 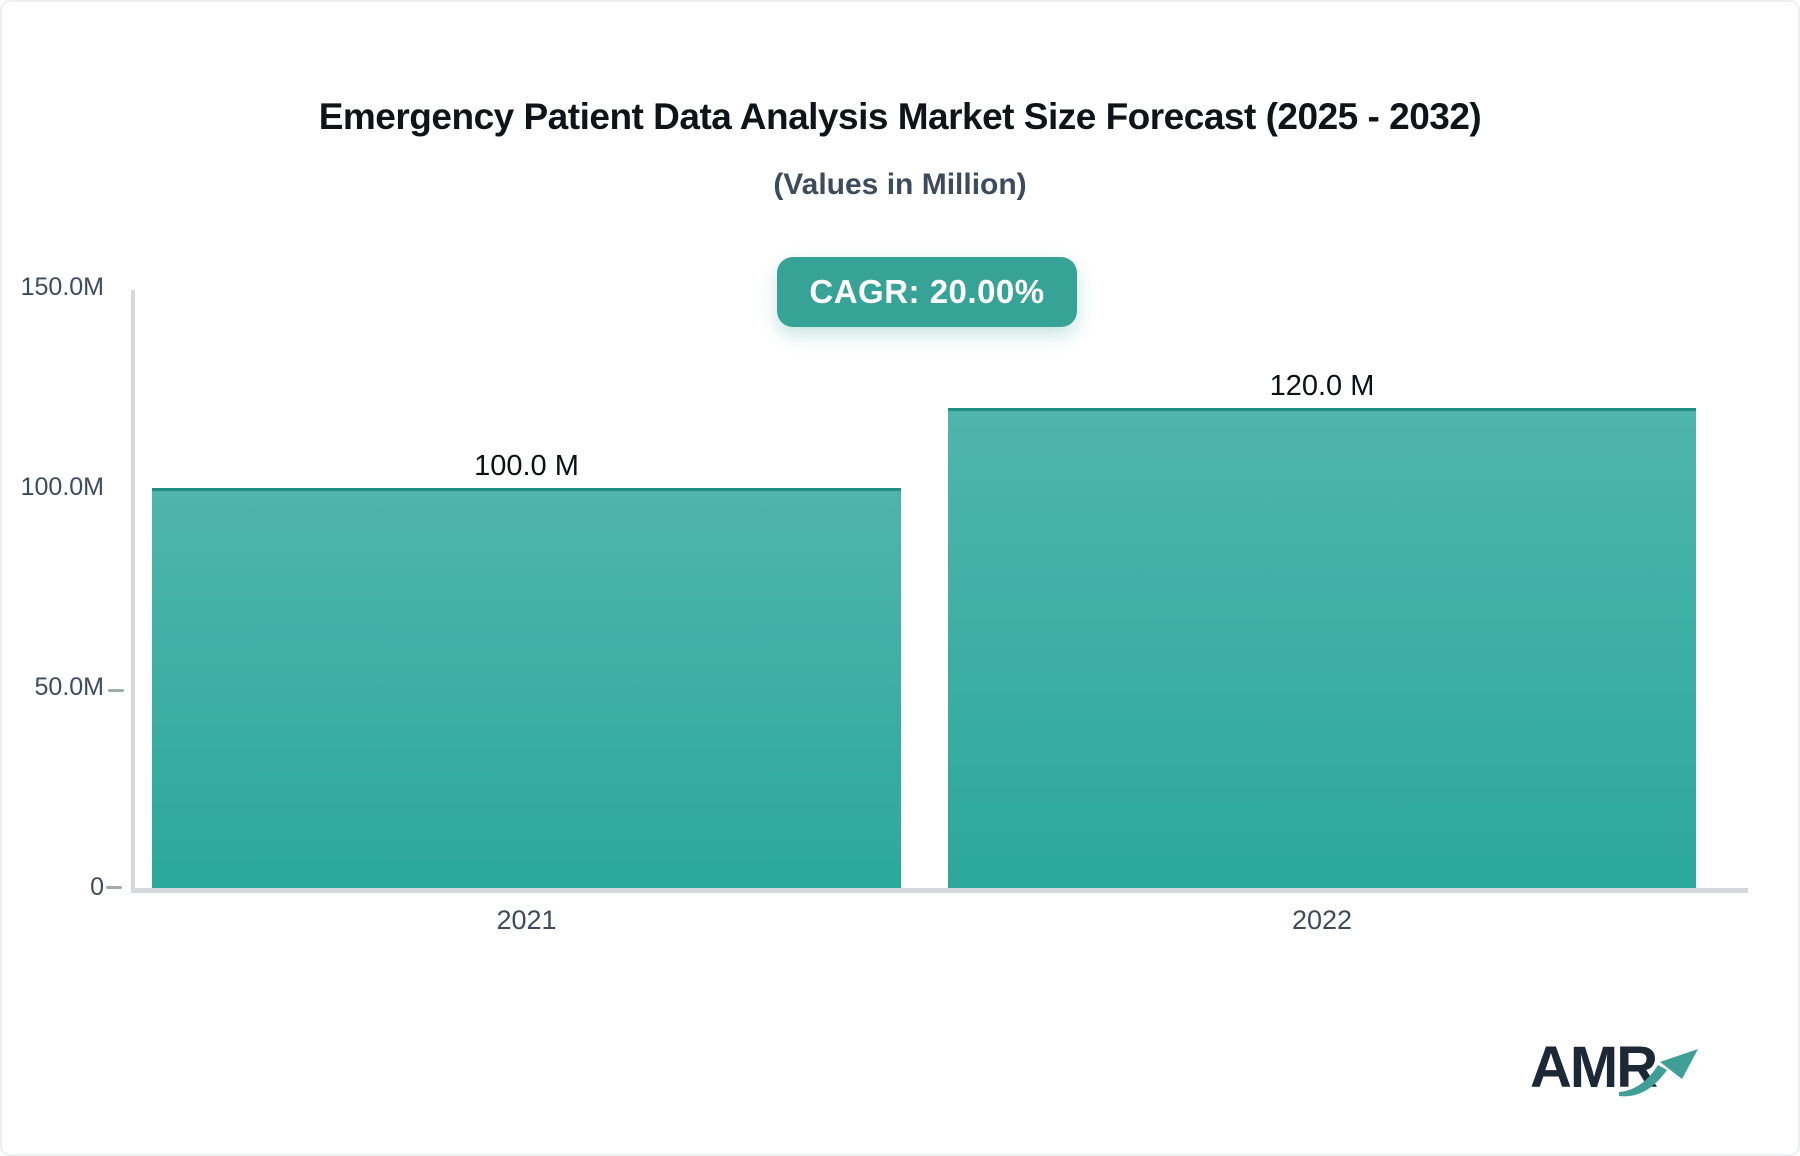 I want to click on bar-value-label-2022: 120.0 M, so click(x=1322, y=386).